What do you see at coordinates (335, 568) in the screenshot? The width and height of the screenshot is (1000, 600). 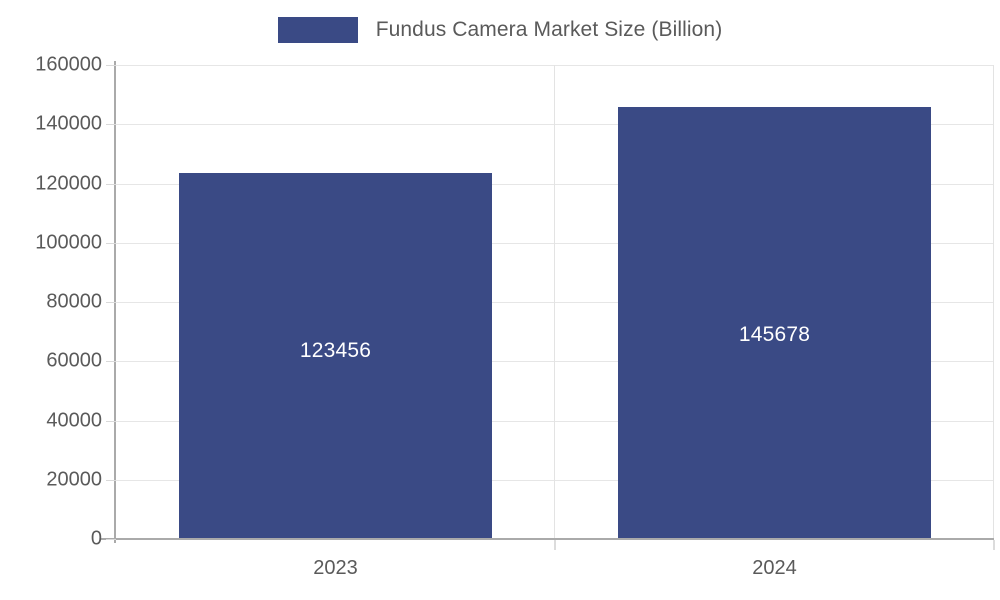 I see `x-axis-tick-label: 2023` at bounding box center [335, 568].